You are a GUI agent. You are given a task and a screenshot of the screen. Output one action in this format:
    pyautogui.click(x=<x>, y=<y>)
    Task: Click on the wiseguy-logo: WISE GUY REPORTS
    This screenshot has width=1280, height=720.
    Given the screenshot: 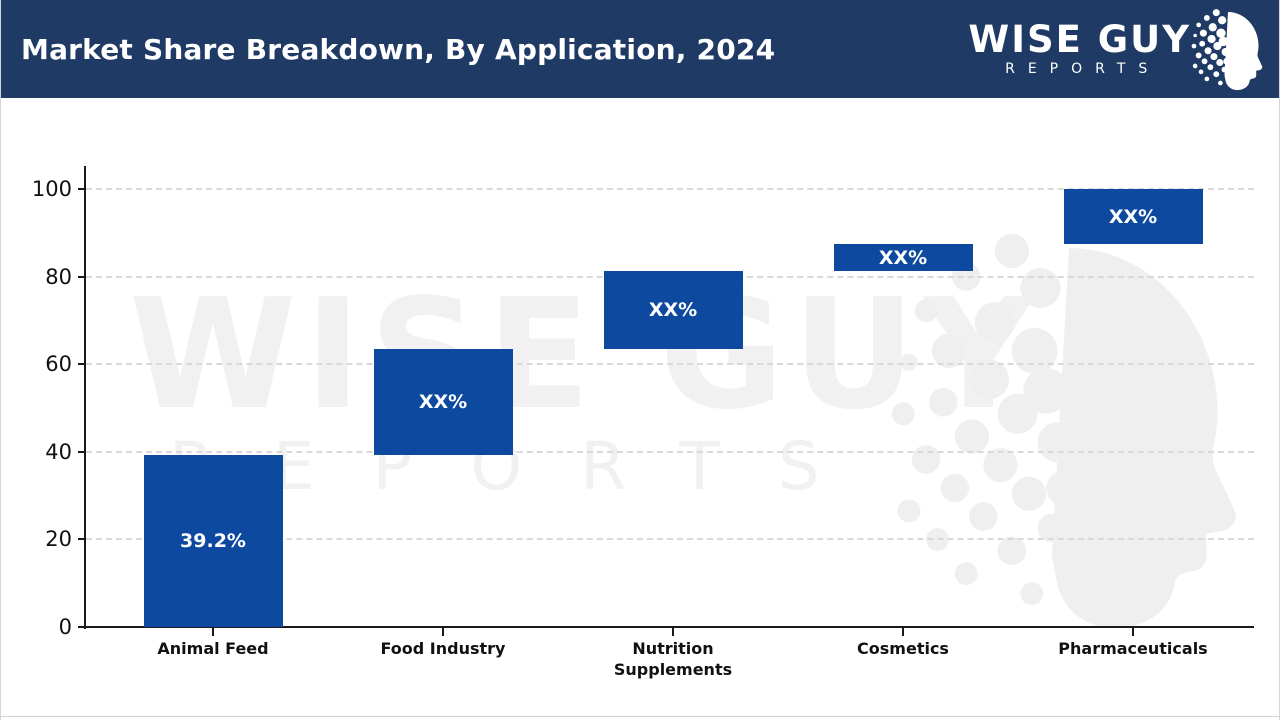 What is the action you would take?
    pyautogui.click(x=1119, y=49)
    